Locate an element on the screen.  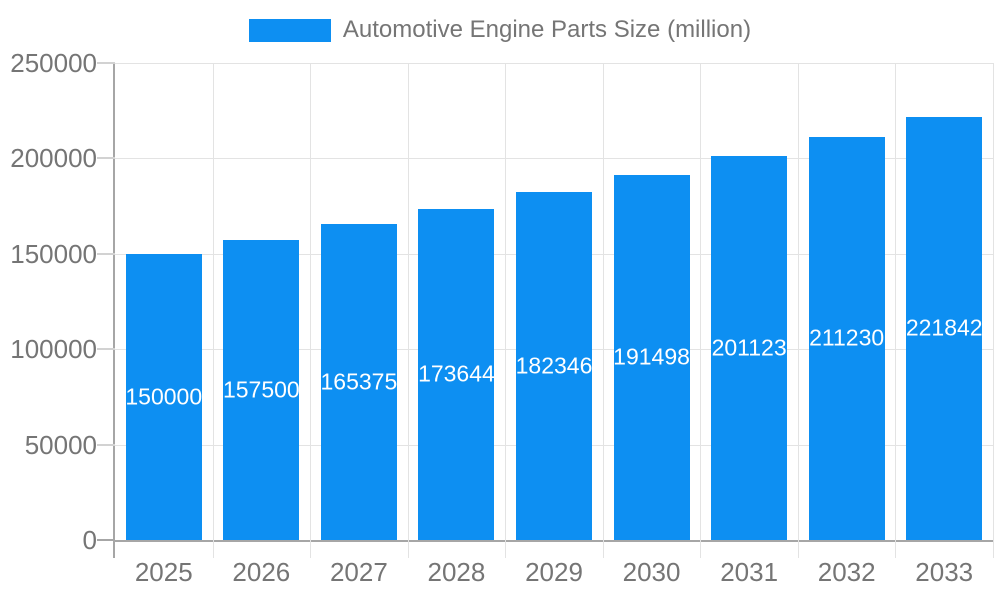
bar-value-label: 173644 is located at coordinates (456, 373).